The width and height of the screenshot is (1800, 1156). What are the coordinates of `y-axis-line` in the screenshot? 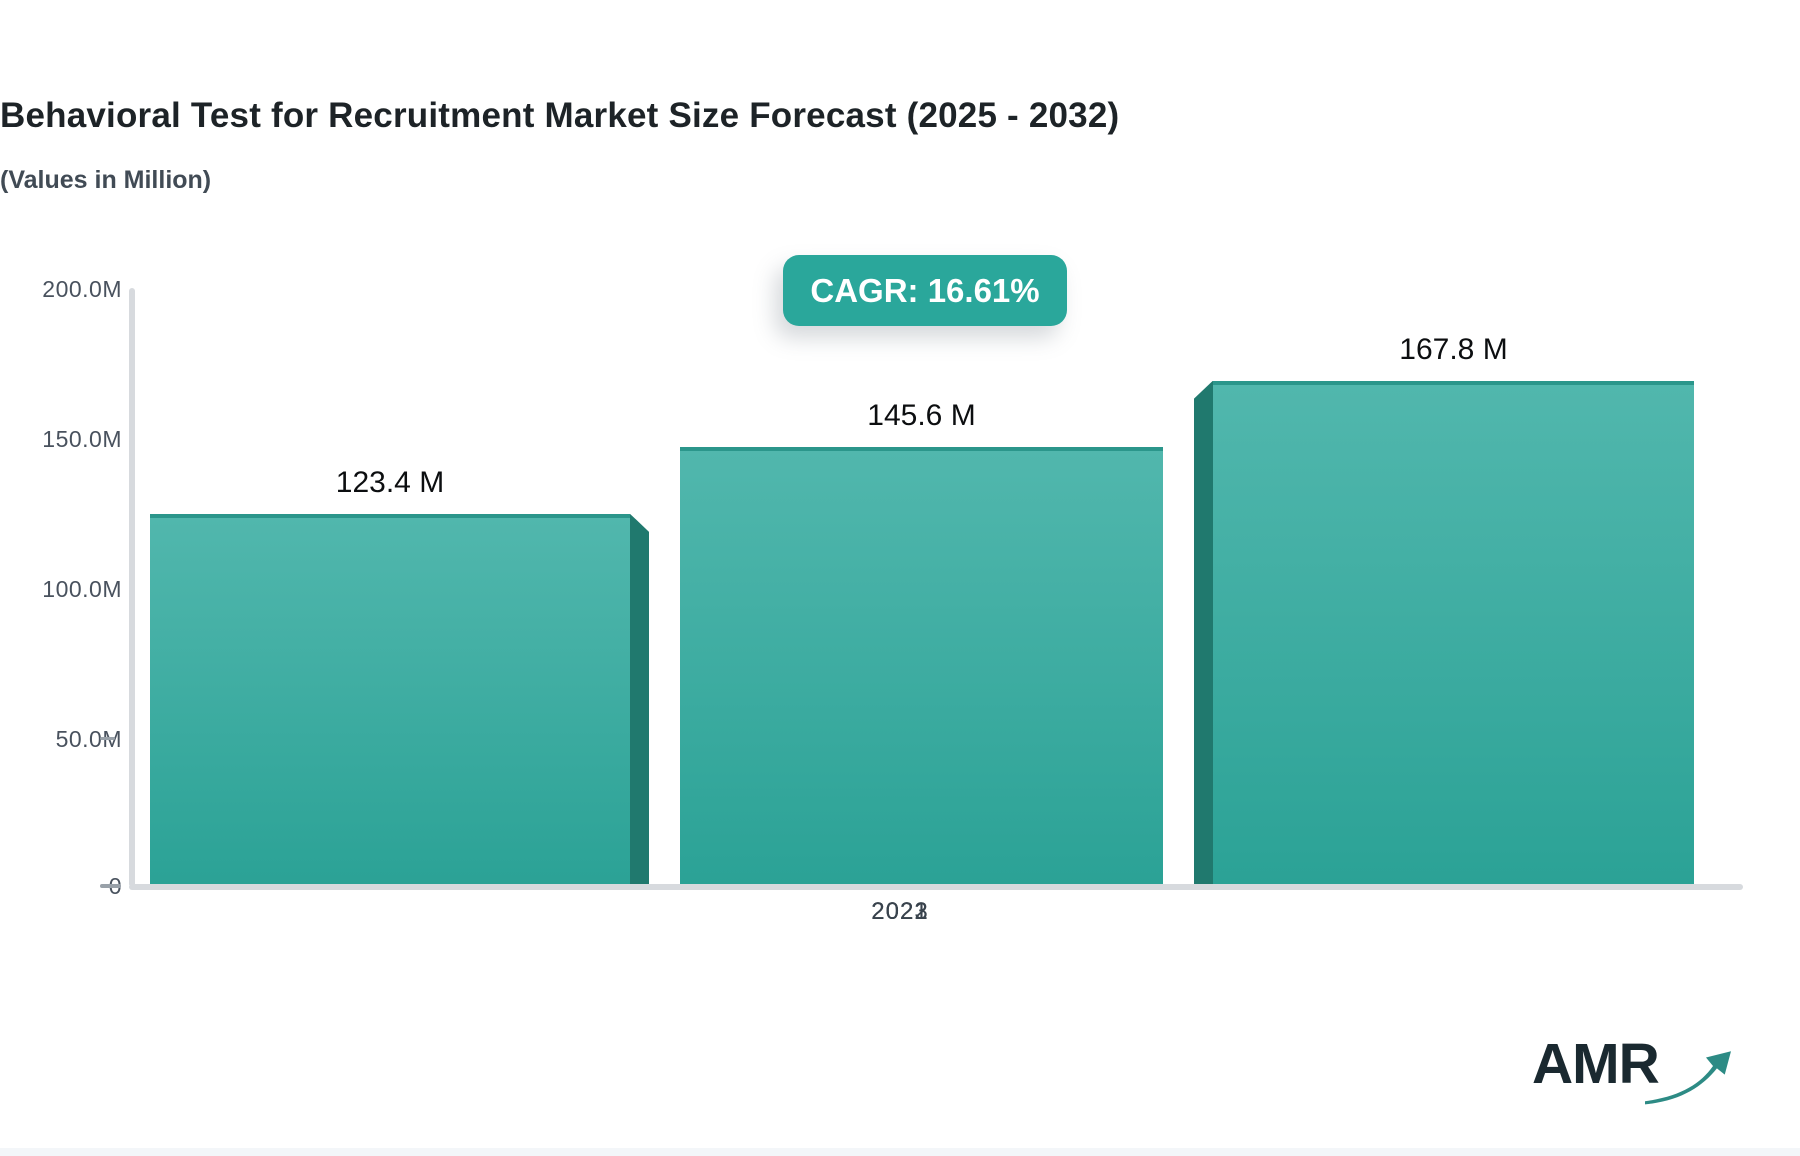 It's located at (132, 587).